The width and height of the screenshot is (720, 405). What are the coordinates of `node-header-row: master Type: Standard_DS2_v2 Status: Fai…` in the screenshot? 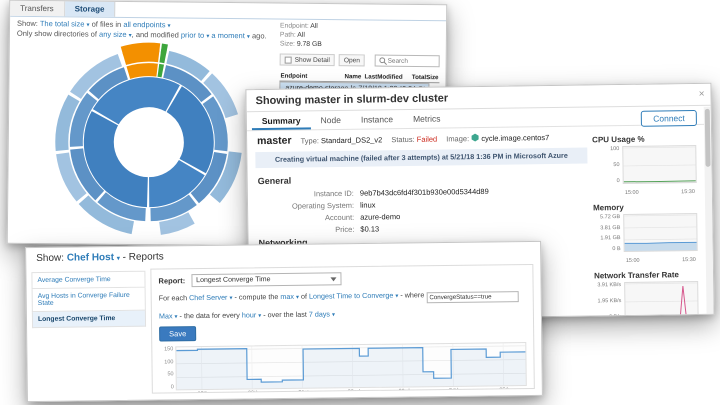 It's located at (422, 138).